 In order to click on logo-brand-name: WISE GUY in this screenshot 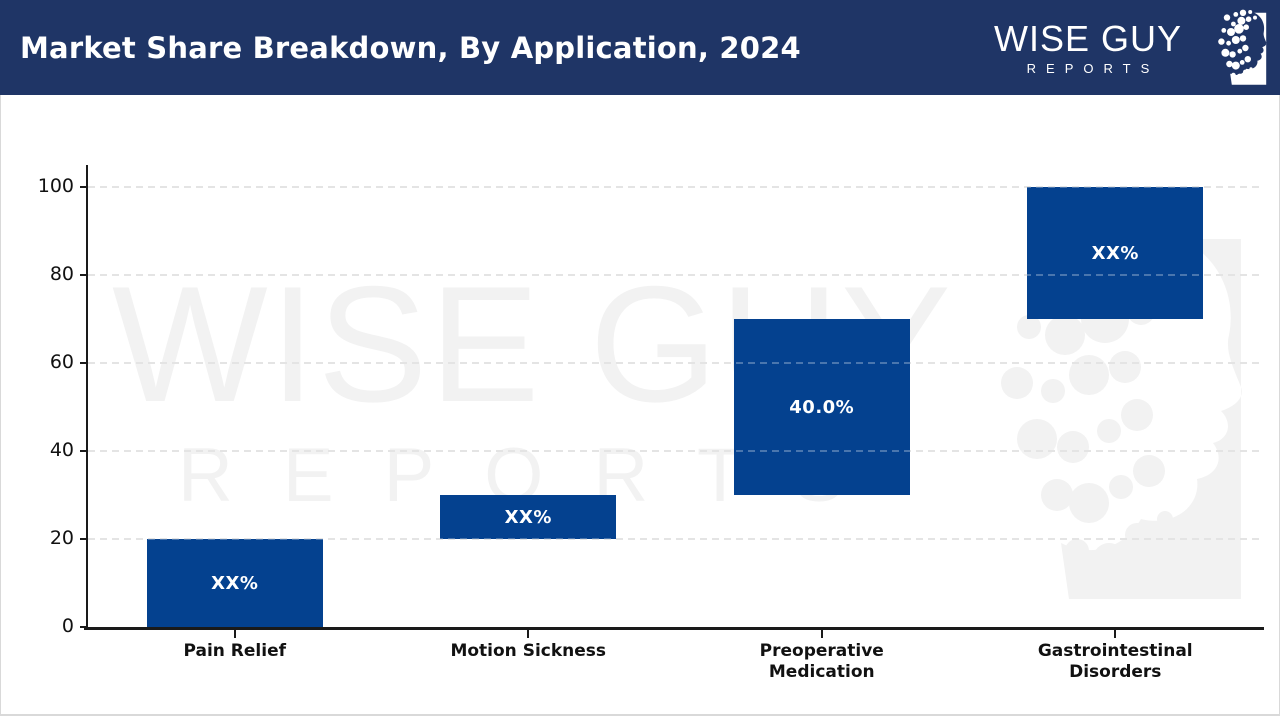, I will do `click(1087, 38)`.